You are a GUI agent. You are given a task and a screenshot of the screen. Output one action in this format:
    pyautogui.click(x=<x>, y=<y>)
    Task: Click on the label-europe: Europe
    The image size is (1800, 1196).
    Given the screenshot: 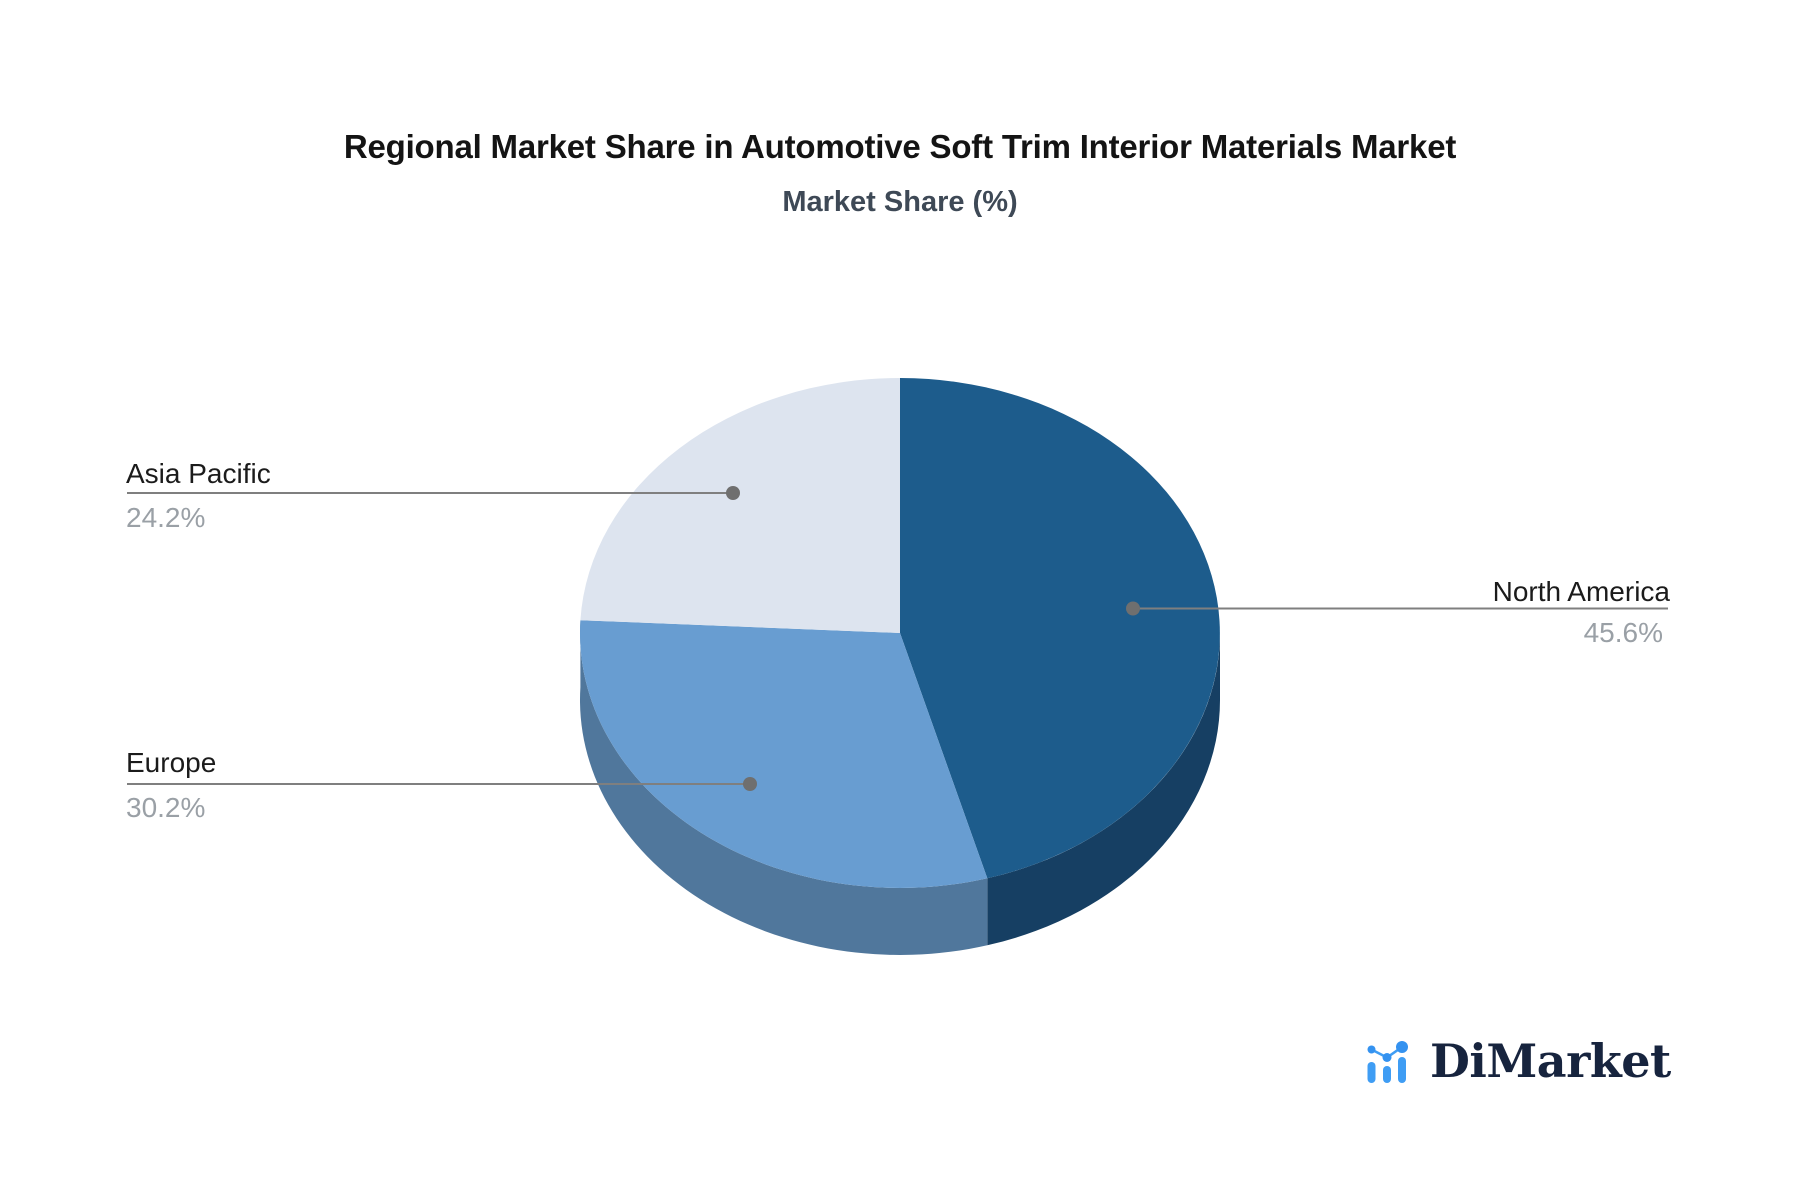 What is the action you would take?
    pyautogui.click(x=171, y=762)
    